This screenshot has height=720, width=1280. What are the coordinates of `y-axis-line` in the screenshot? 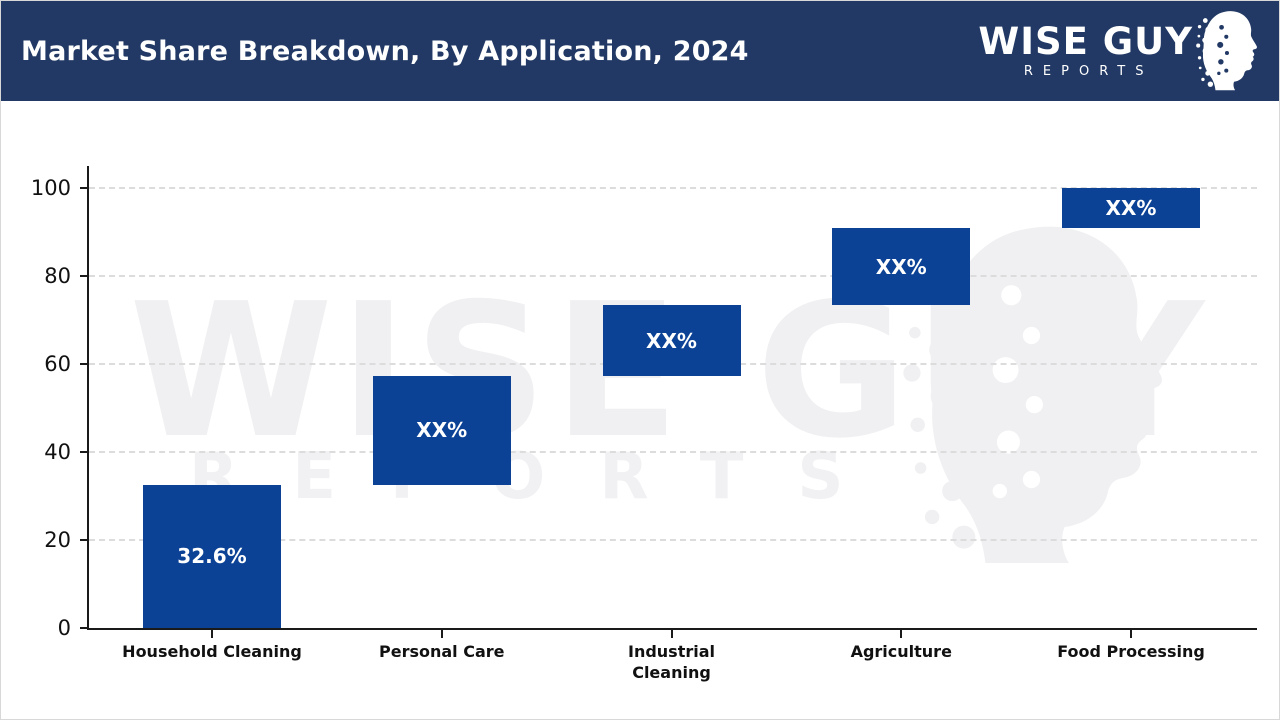 It's located at (88, 398).